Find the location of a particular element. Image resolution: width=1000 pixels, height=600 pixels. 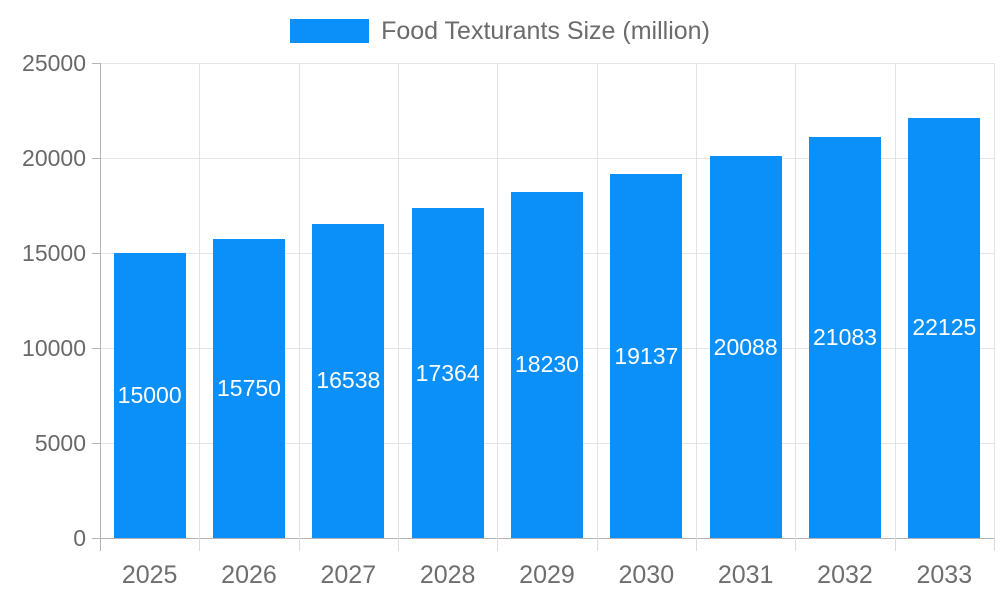

x-tick-label: 2028 is located at coordinates (447, 575).